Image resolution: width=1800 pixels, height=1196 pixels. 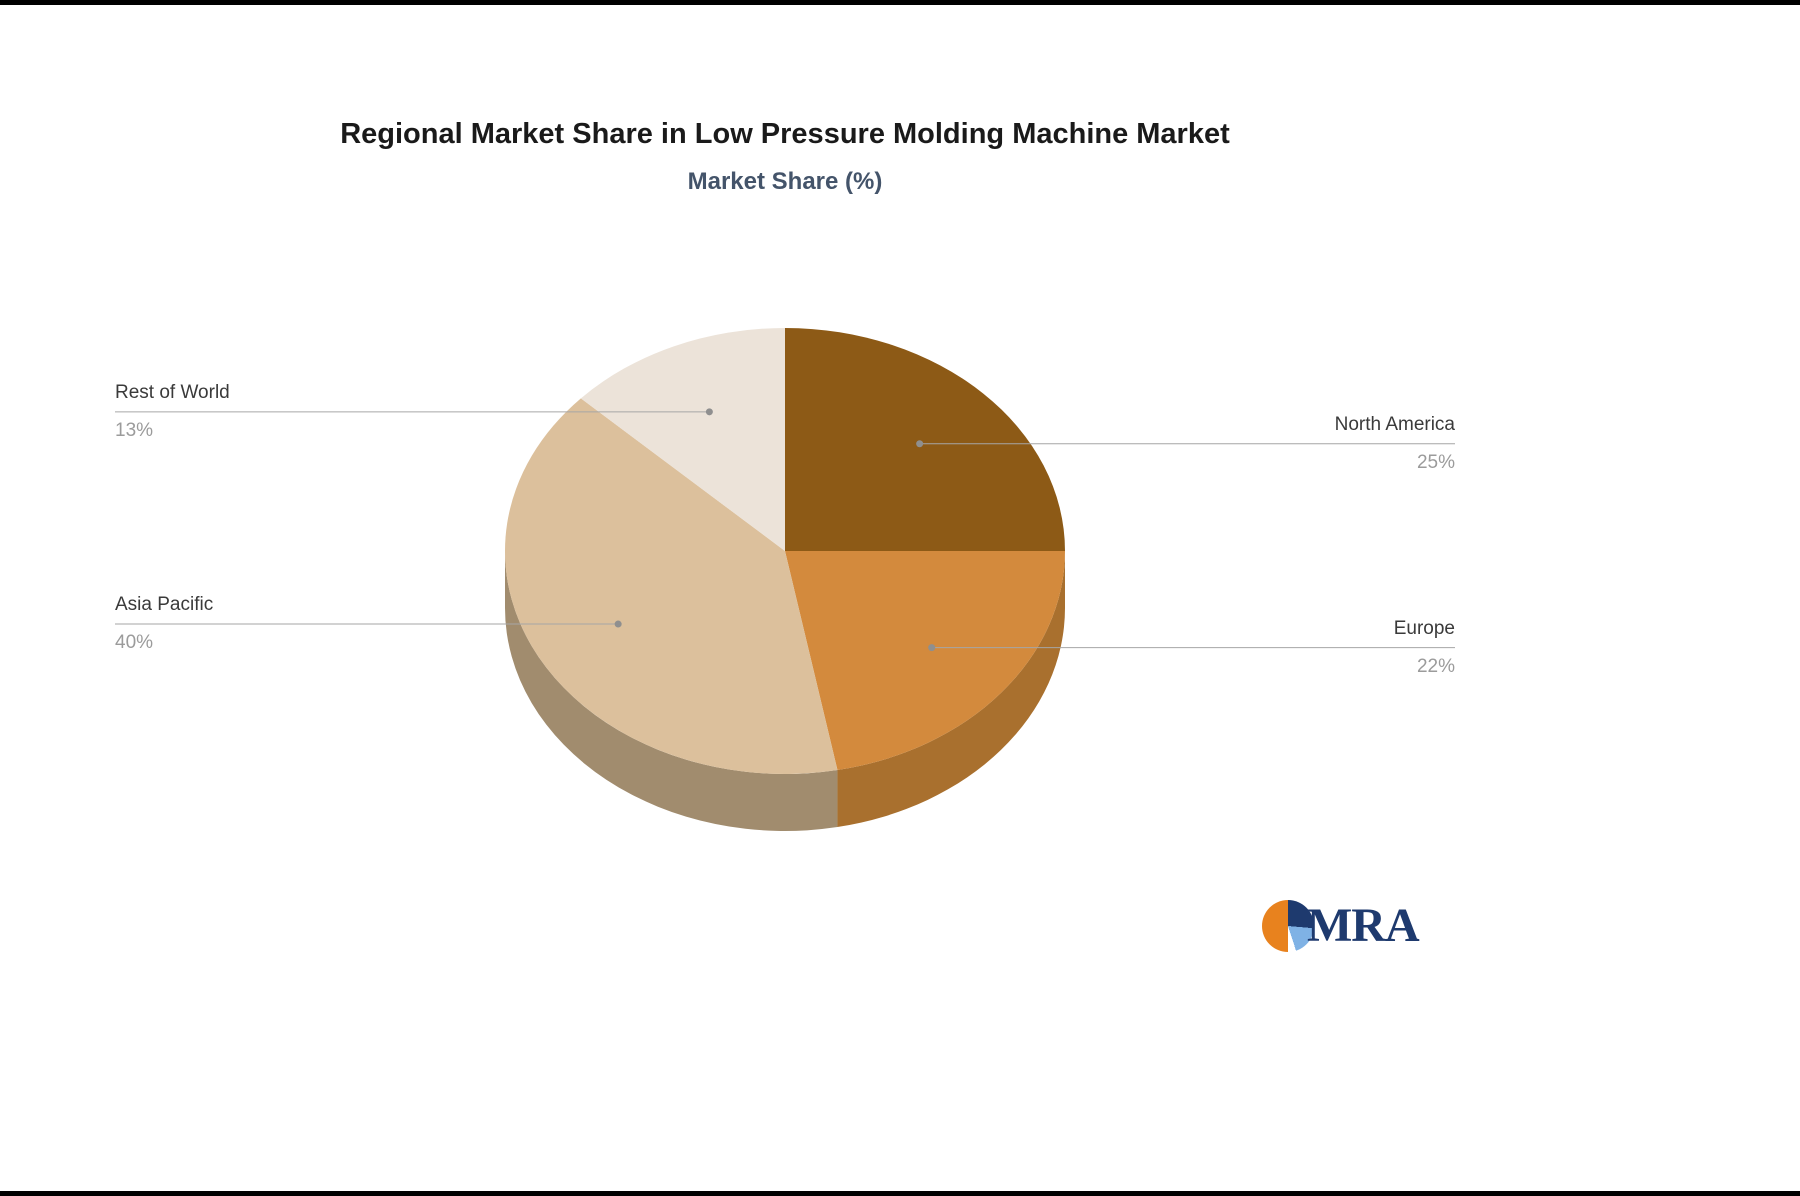 I want to click on chart-subtitle: Market Share (%), so click(x=785, y=181).